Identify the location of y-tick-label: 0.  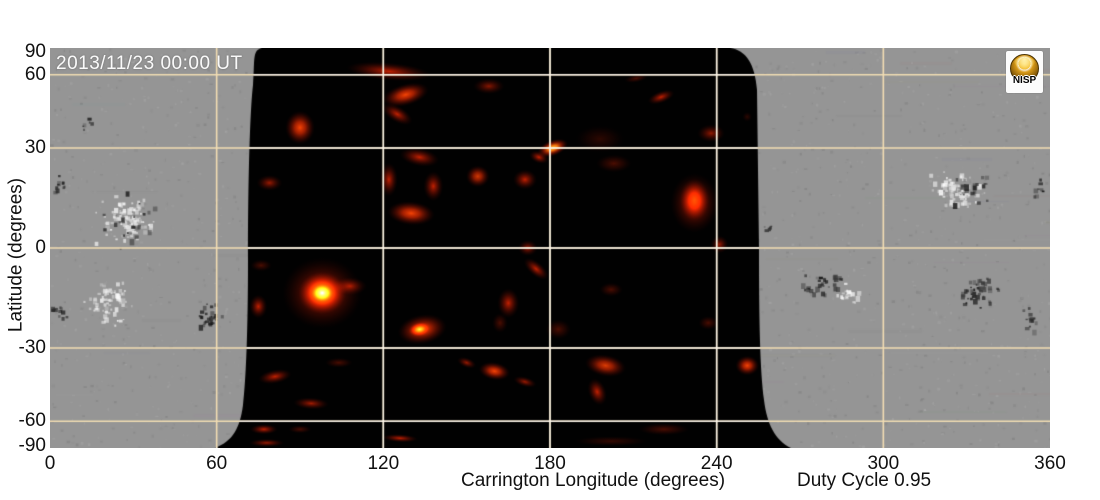
(40, 247).